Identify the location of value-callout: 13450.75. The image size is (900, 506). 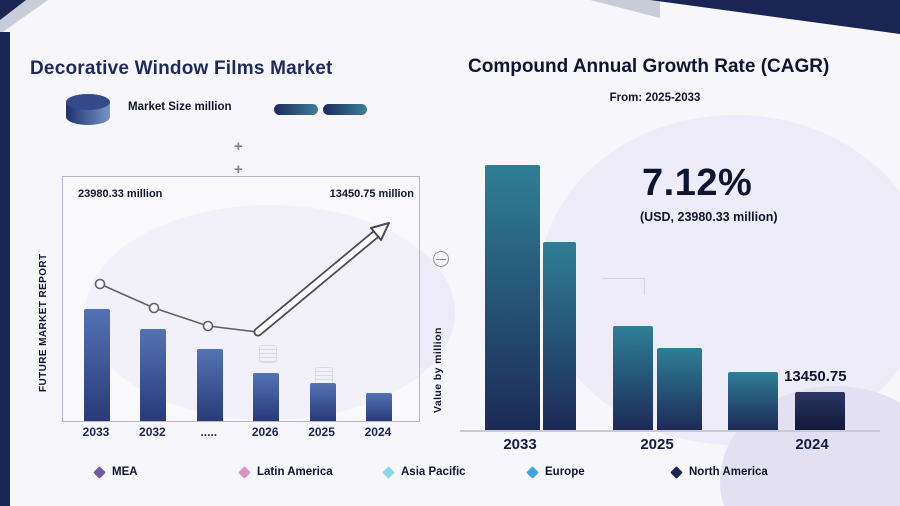
(815, 376).